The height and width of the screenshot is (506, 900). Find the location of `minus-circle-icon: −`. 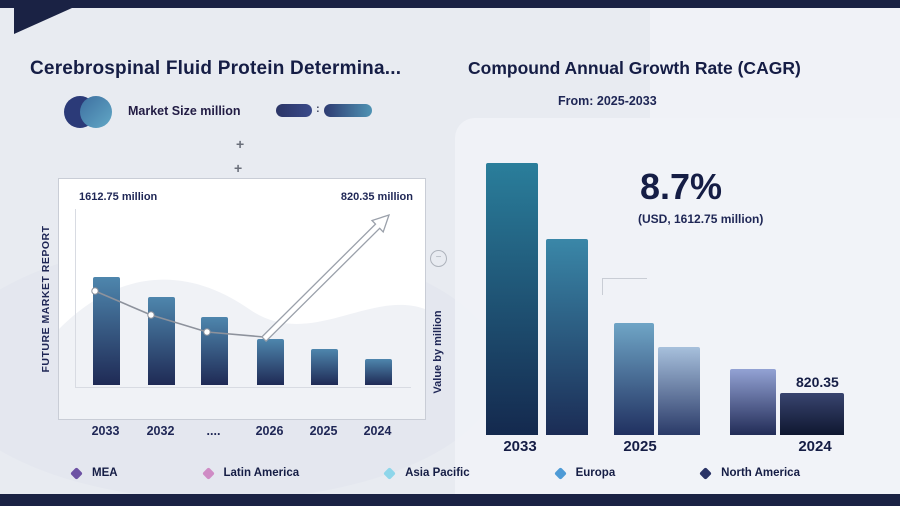

minus-circle-icon: − is located at coordinates (438, 258).